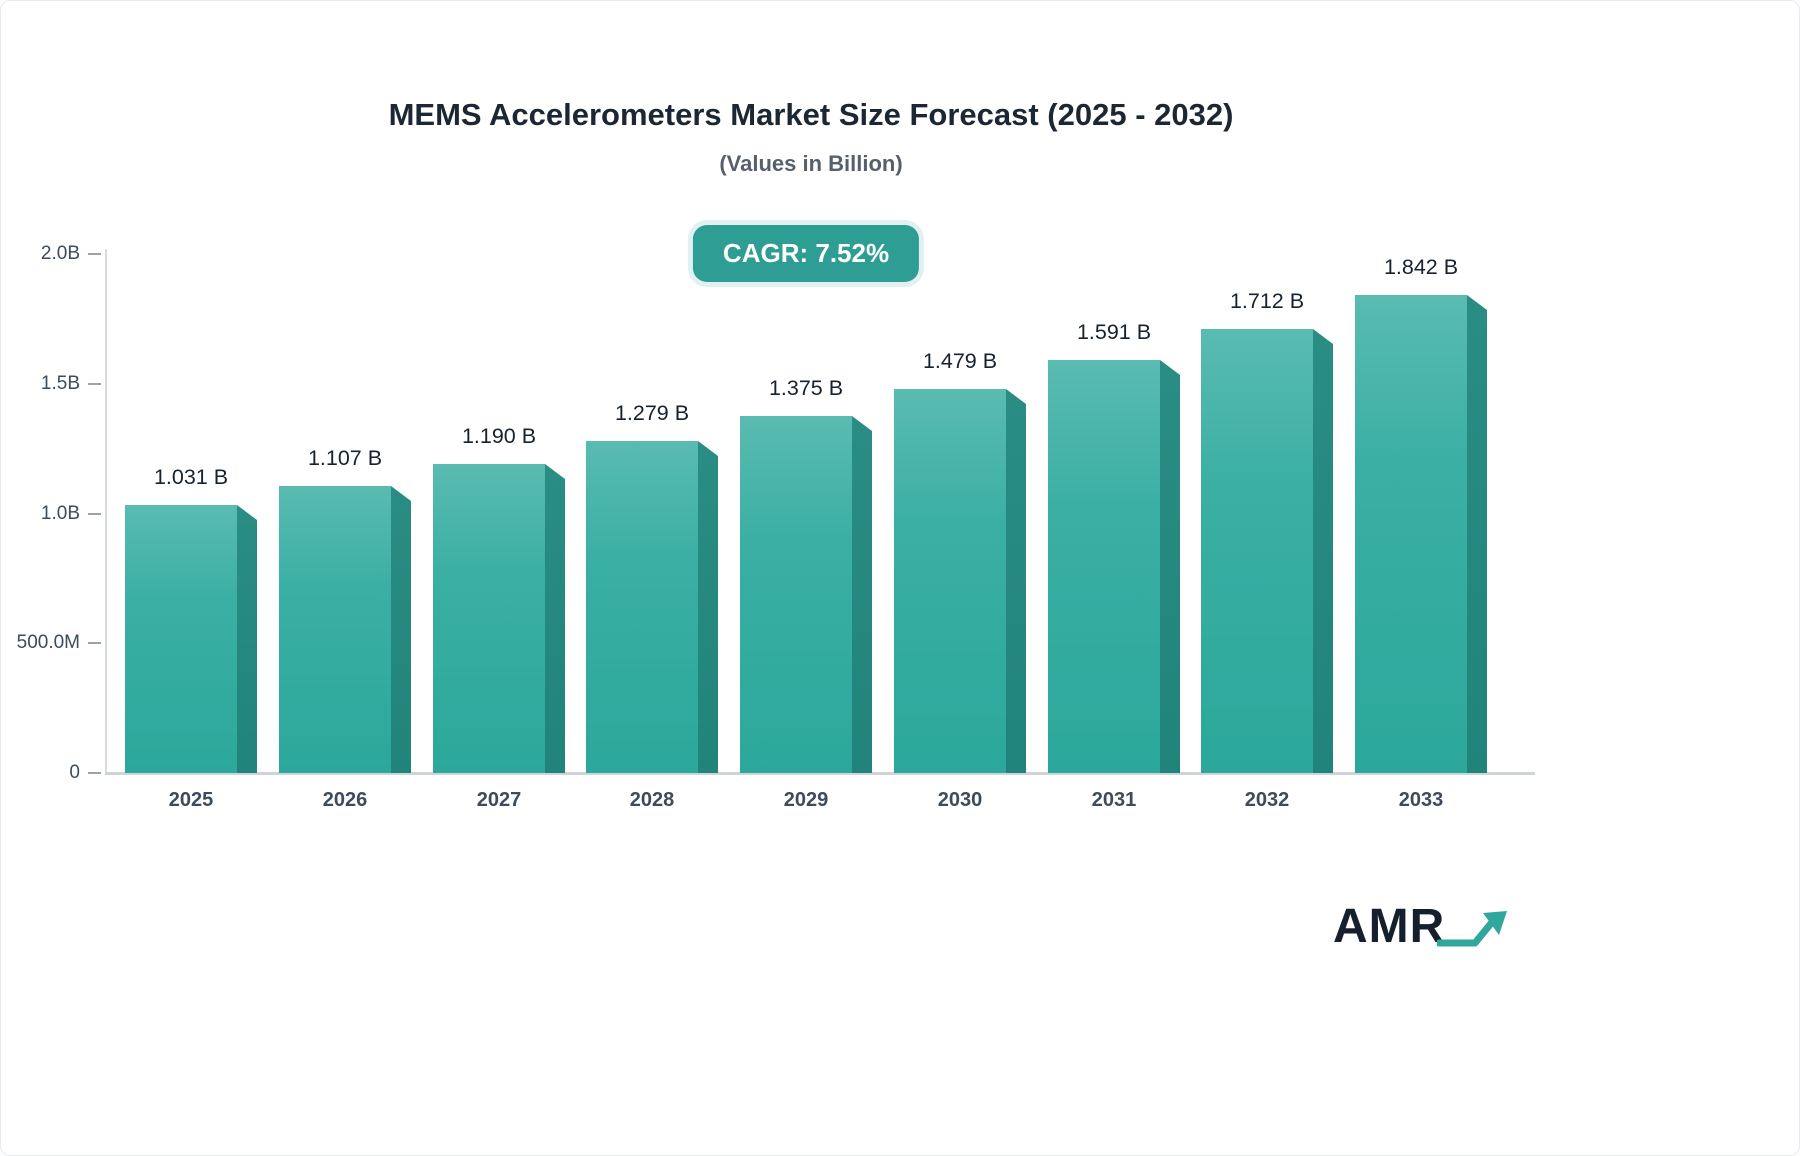 This screenshot has height=1156, width=1800. Describe the element at coordinates (60, 513) in the screenshot. I see `y-tick-label: 1.0B` at that location.